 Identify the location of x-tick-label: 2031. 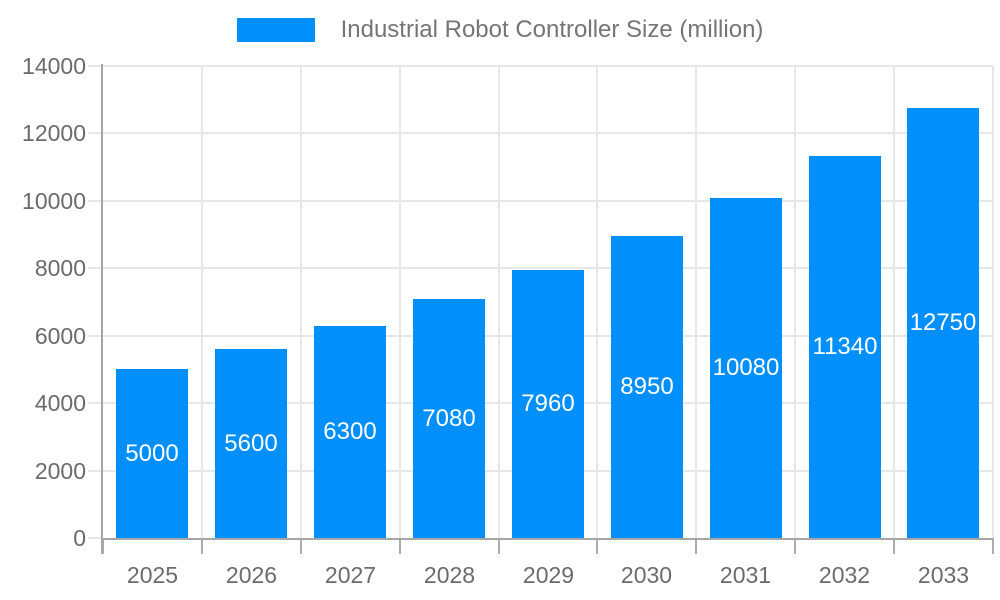
(745, 575).